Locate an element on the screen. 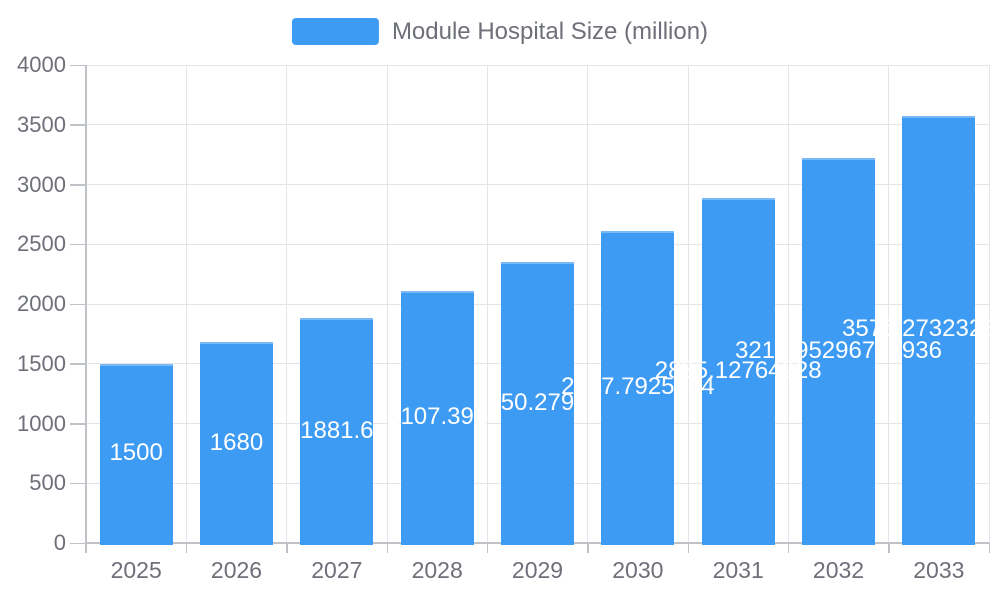 This screenshot has height=600, width=1000. bar-2025 is located at coordinates (136, 454).